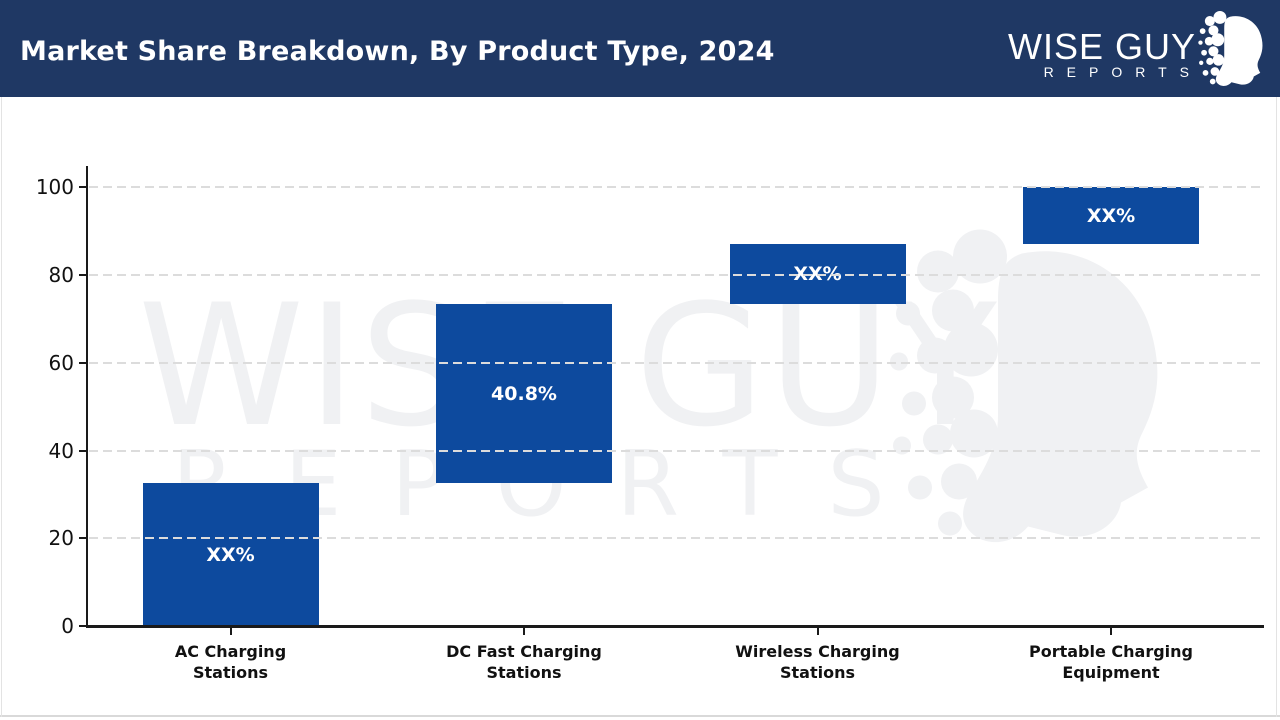 This screenshot has width=1280, height=720. I want to click on bar-ac-charging-stations: XX%, so click(230, 554).